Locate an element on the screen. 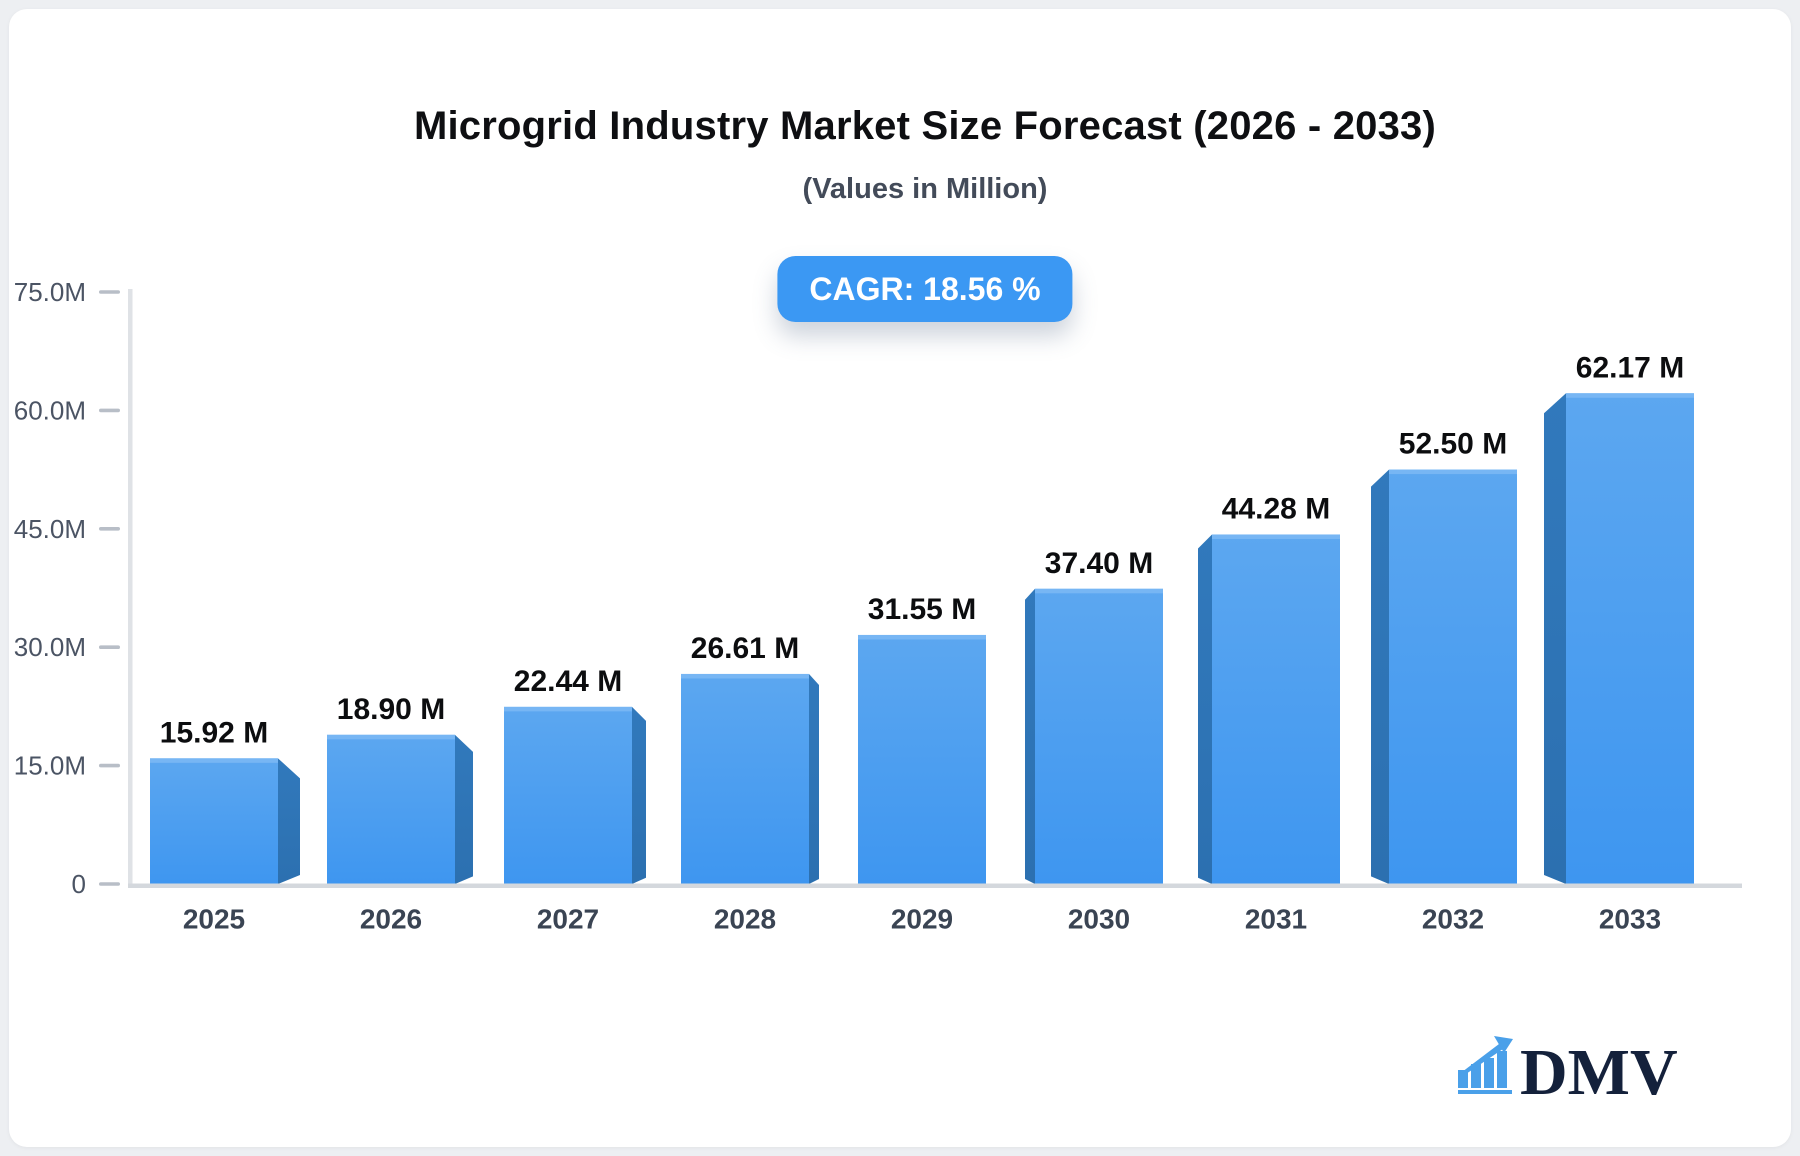  bar-2033: 62.17 M is located at coordinates (1619, 618).